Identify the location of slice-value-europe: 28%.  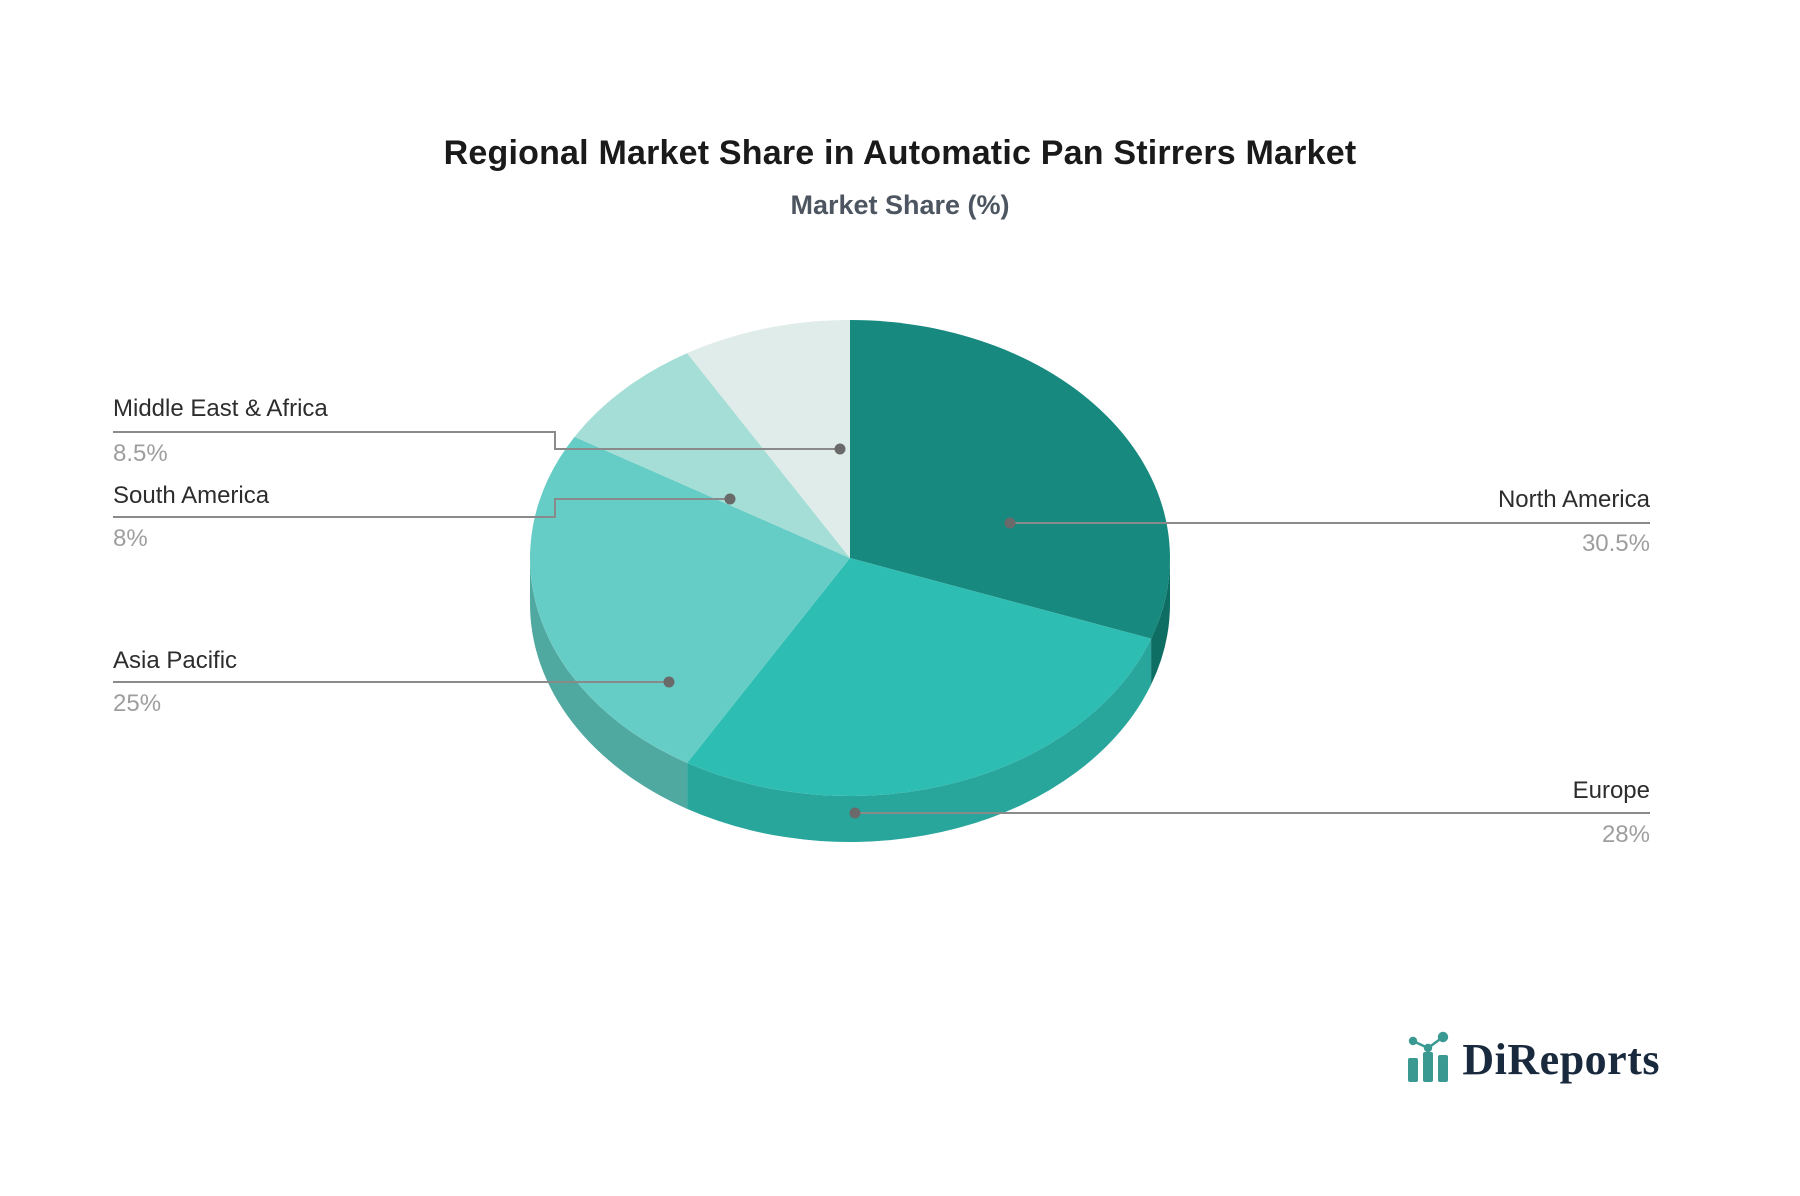
(1625, 834).